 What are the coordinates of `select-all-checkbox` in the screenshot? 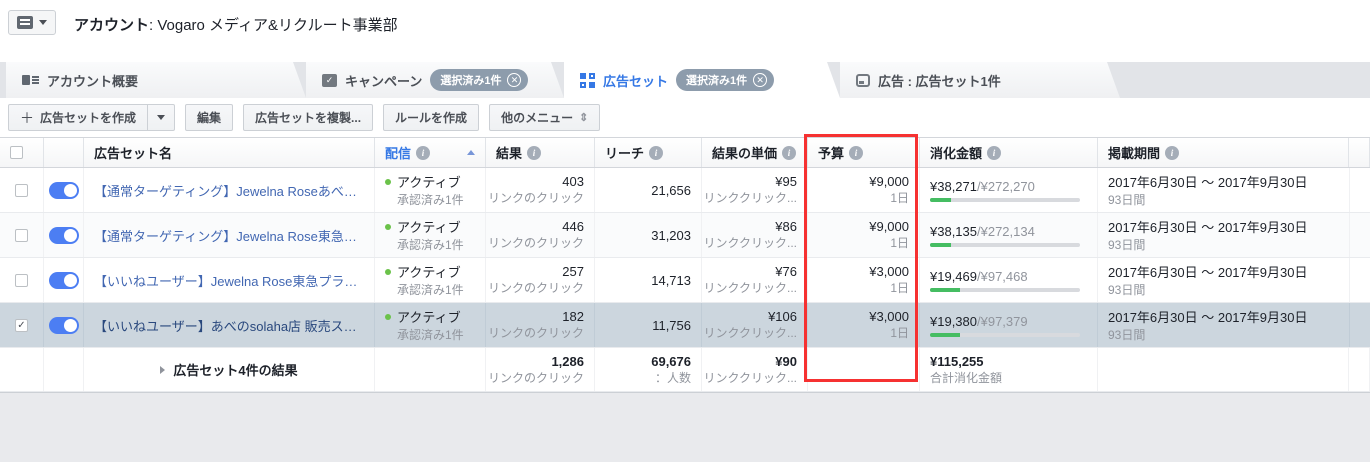 It's located at (16, 152).